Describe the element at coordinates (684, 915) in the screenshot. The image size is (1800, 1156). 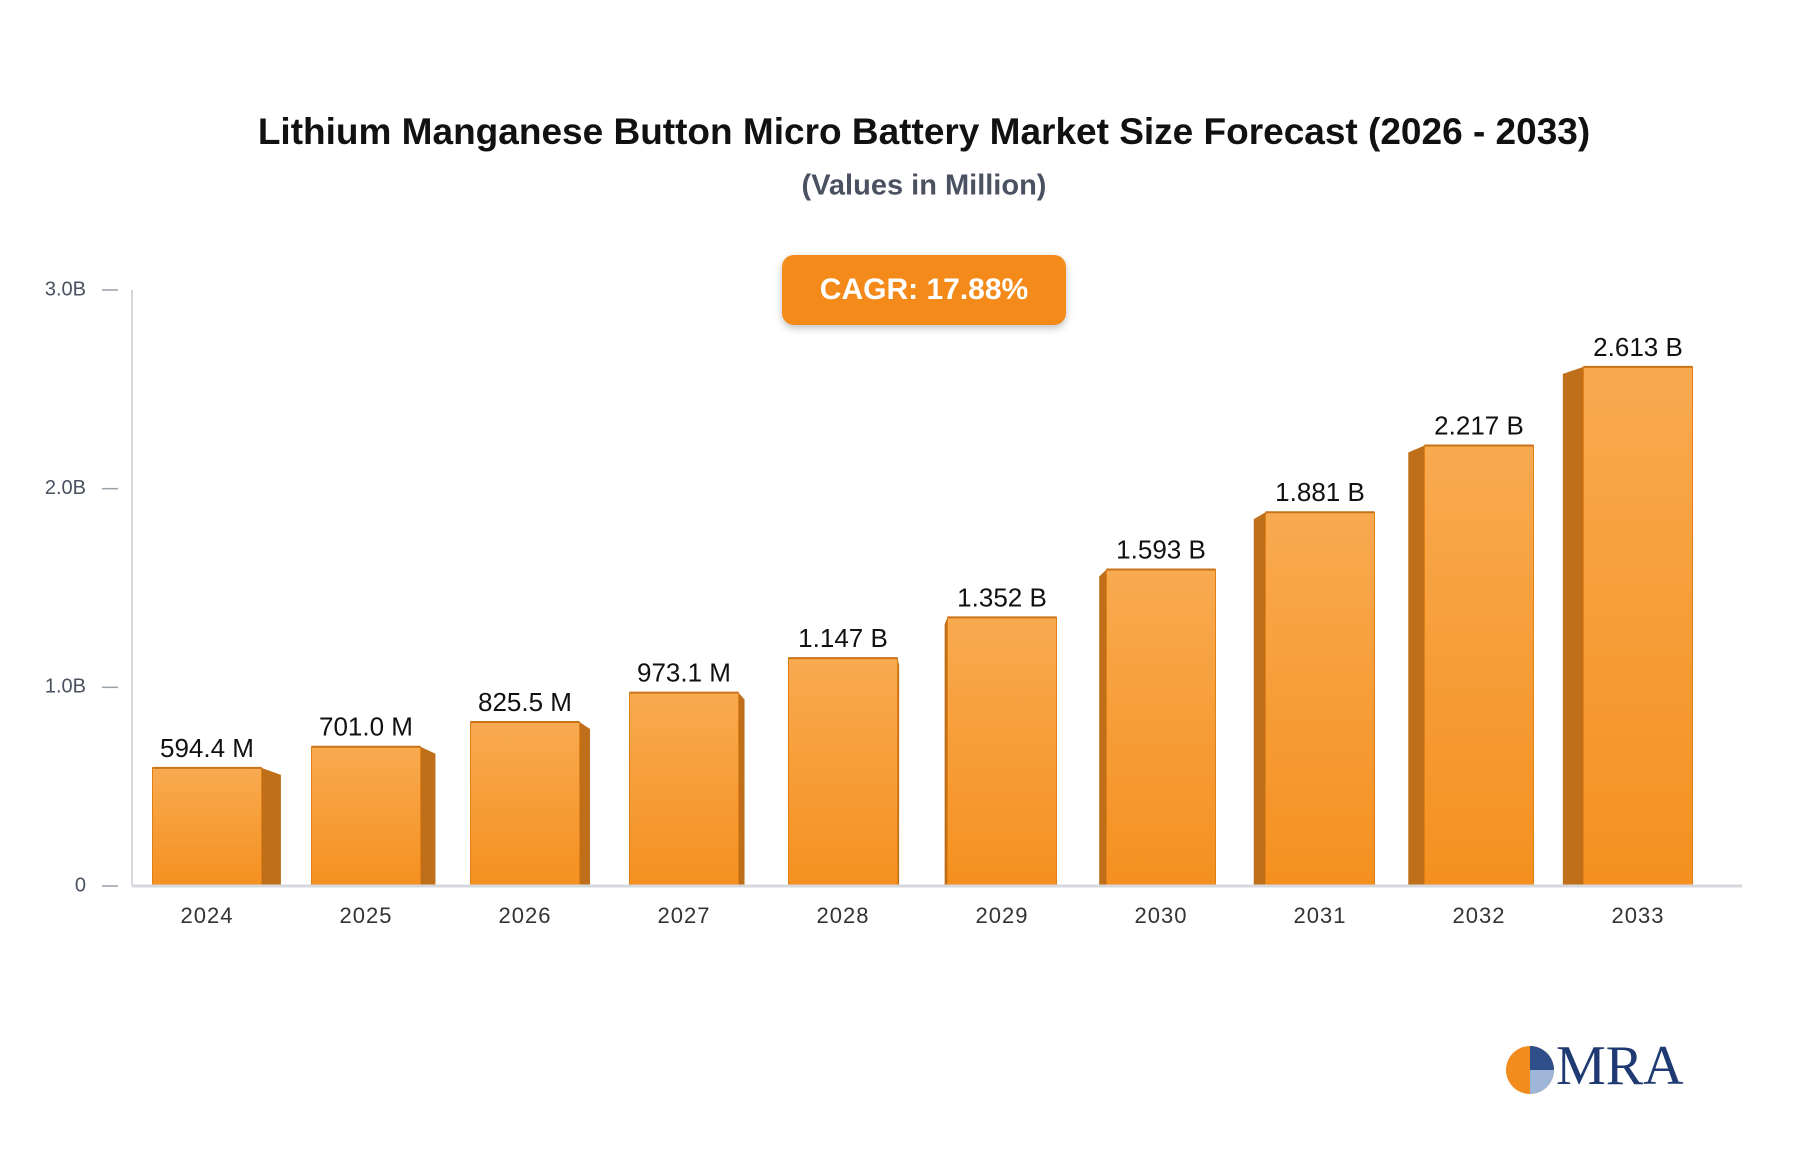
I see `x-tick-label: 2027` at that location.